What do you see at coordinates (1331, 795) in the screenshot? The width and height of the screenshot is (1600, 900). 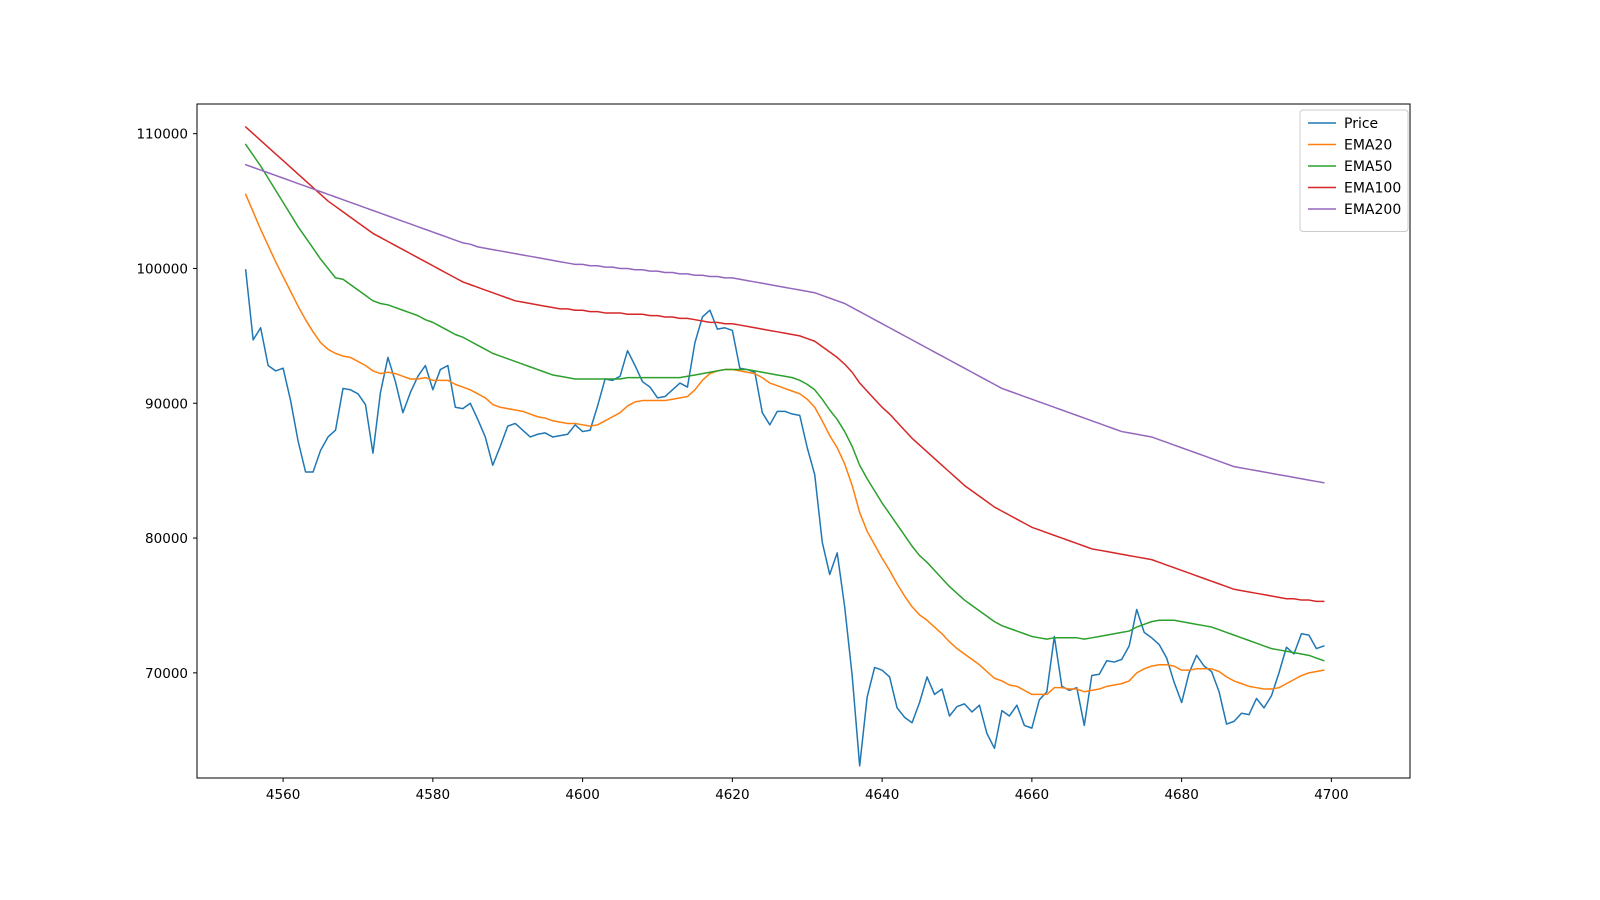 I see `x-tick-label: 4700` at bounding box center [1331, 795].